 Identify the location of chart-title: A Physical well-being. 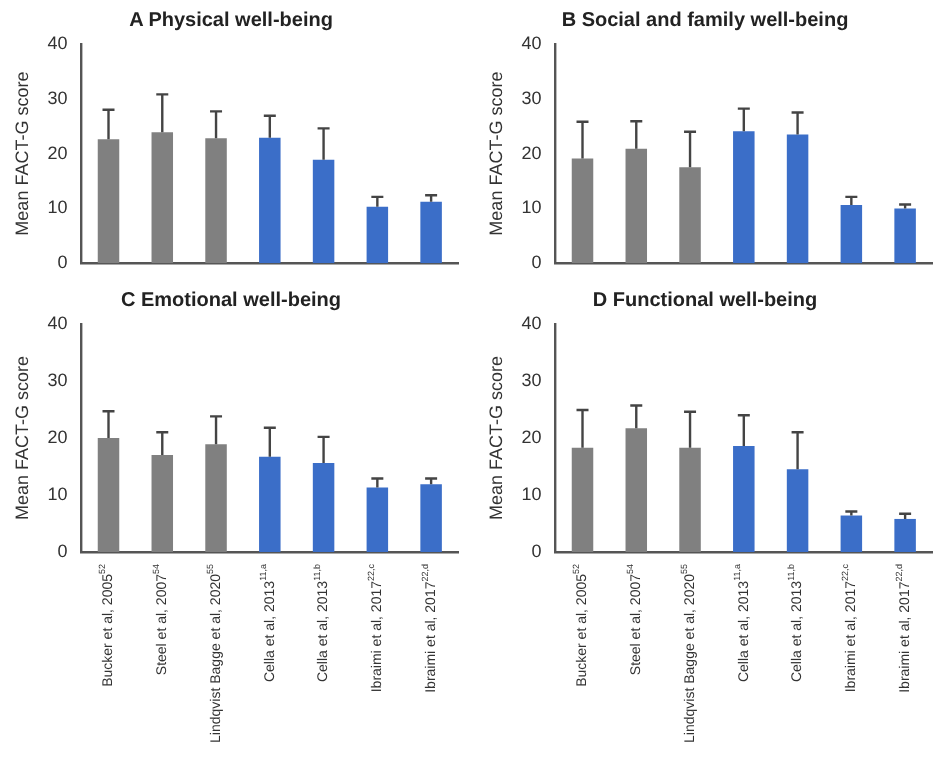
(231, 20).